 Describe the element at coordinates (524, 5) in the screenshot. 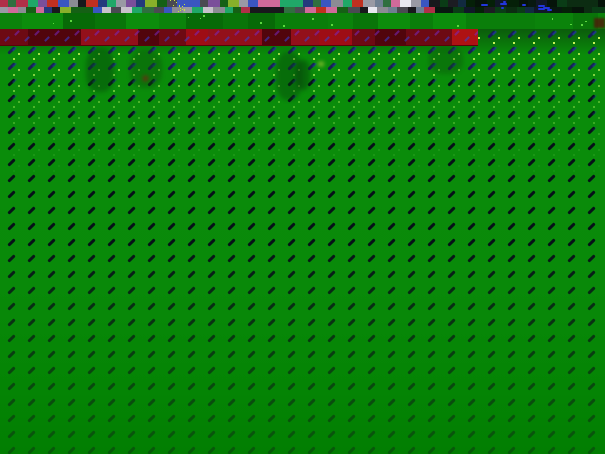

I see `noise-blue-squiggle` at that location.